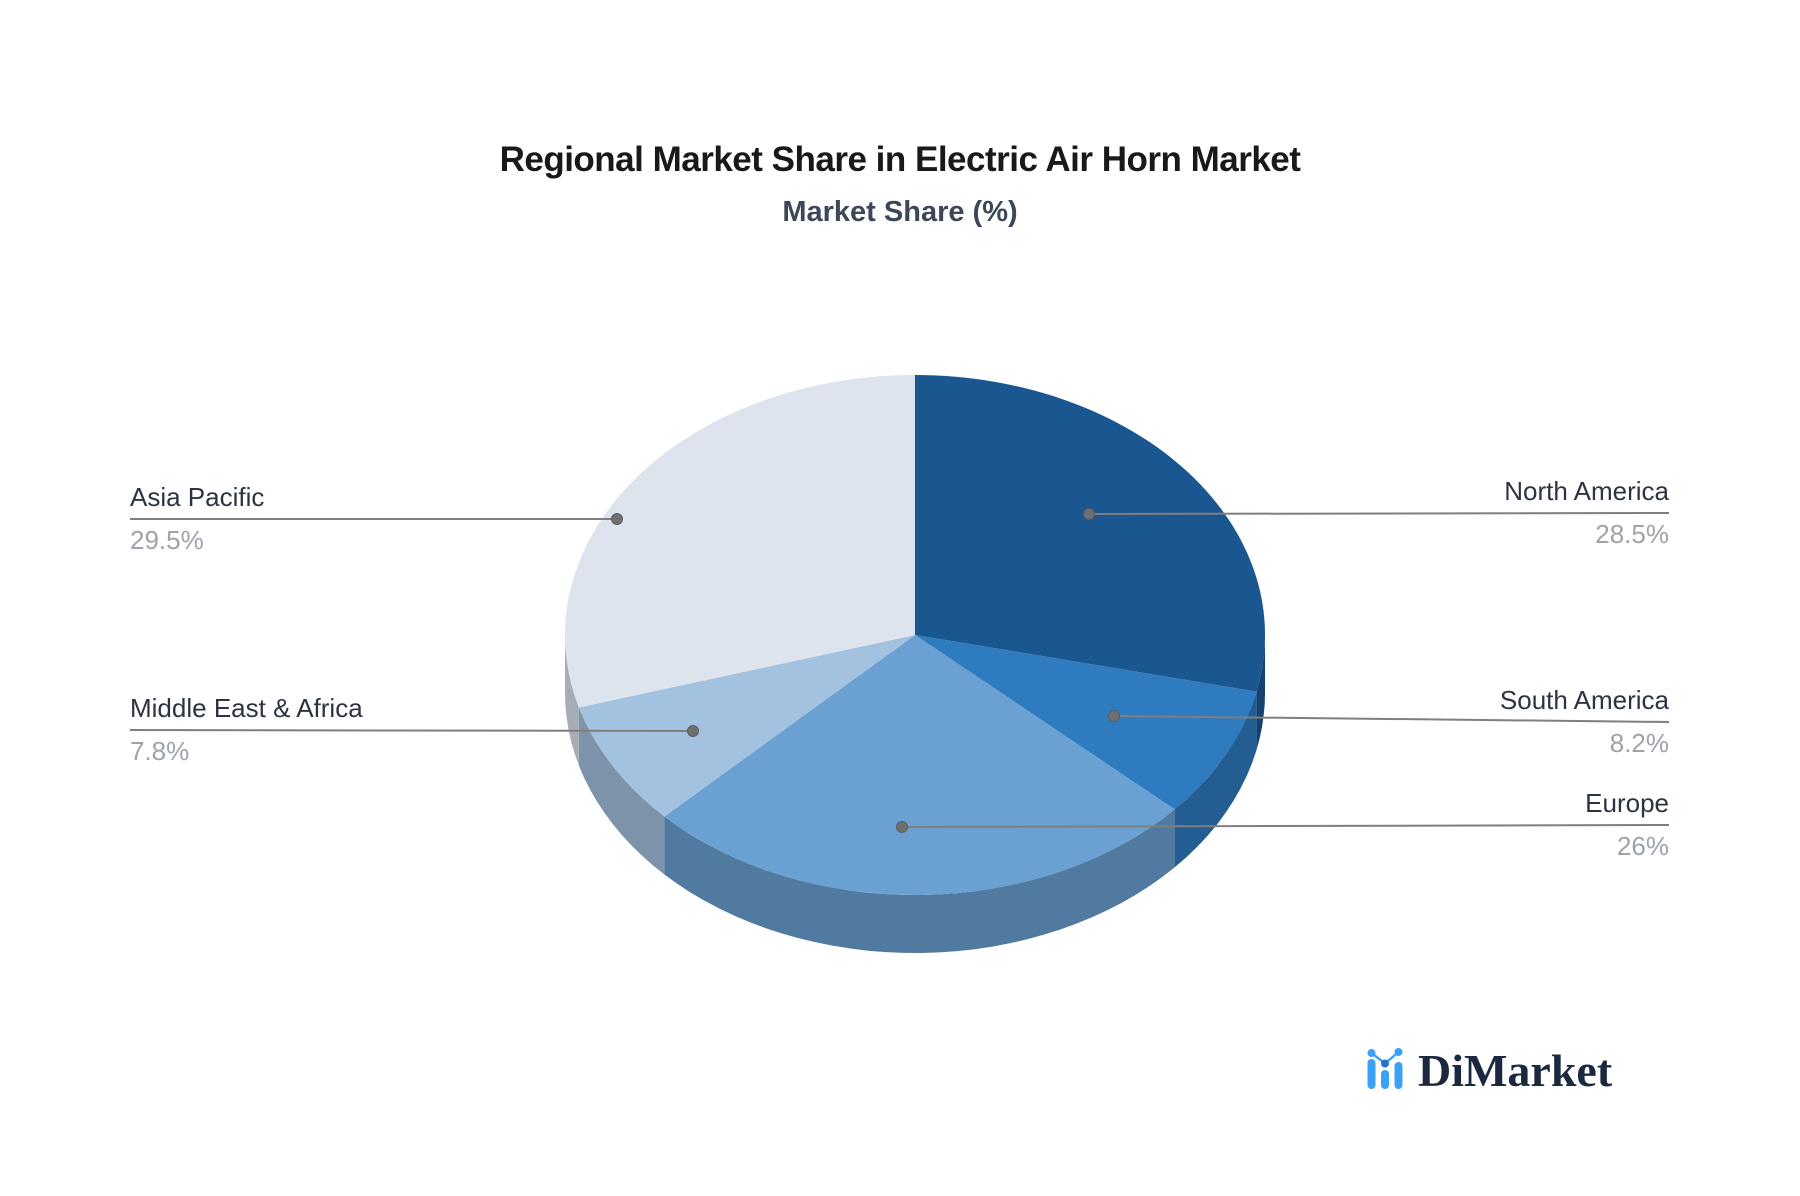  What do you see at coordinates (1586, 491) in the screenshot?
I see `slice-label: North America` at bounding box center [1586, 491].